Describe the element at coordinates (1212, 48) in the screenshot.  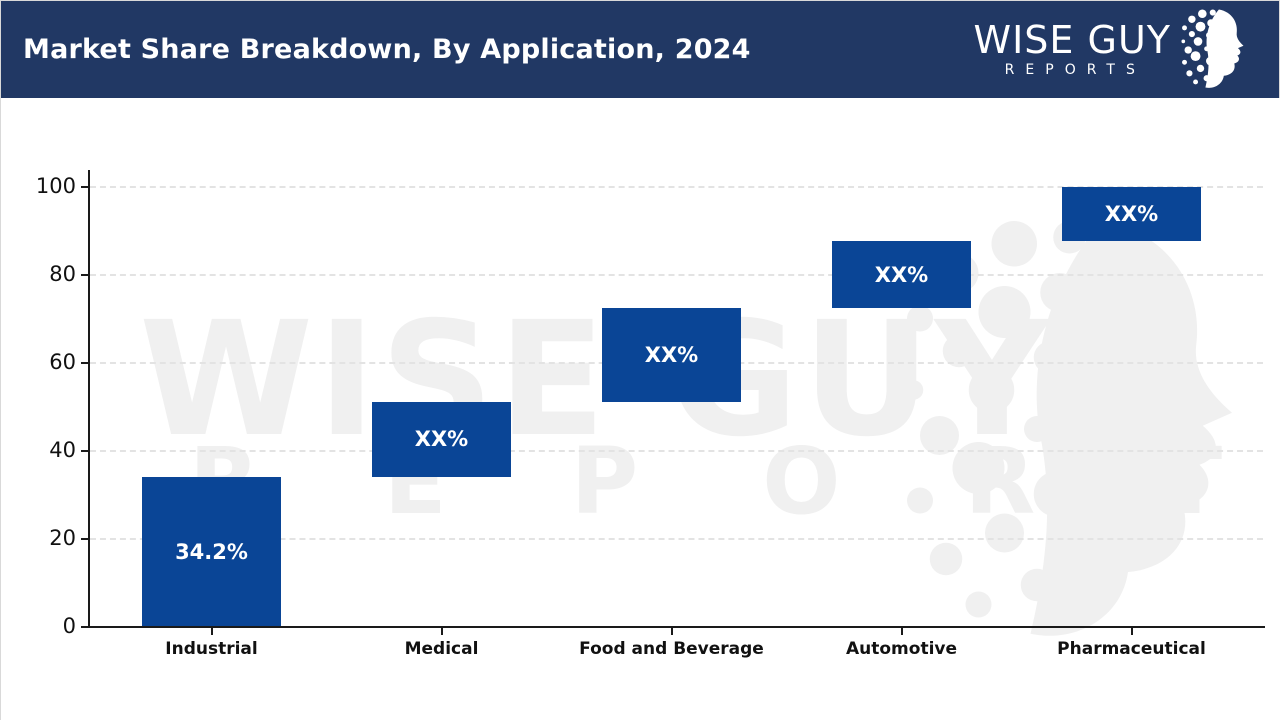
I see `dotted-head-icon` at that location.